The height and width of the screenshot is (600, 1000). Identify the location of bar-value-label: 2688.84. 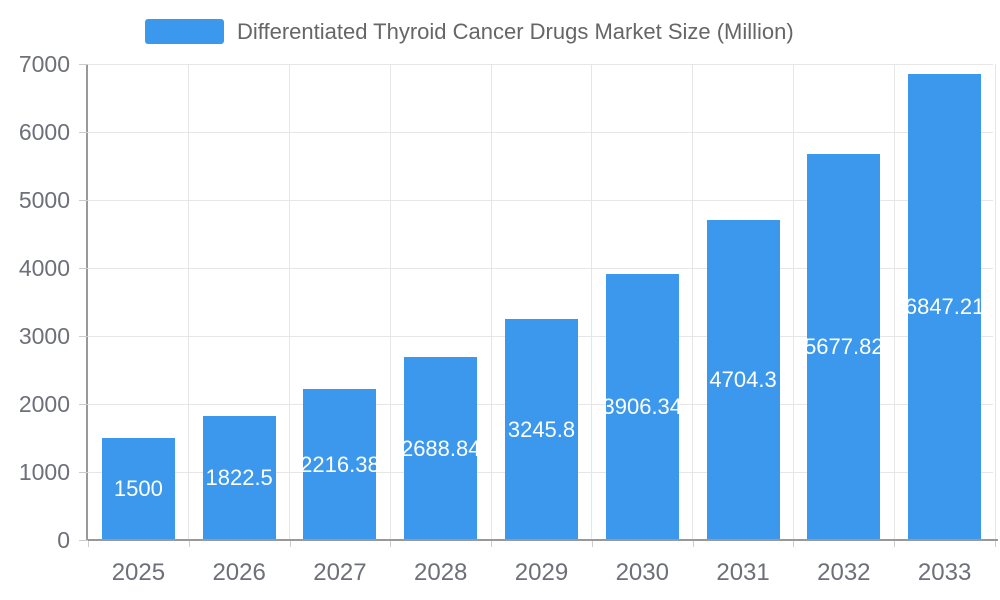
(440, 448).